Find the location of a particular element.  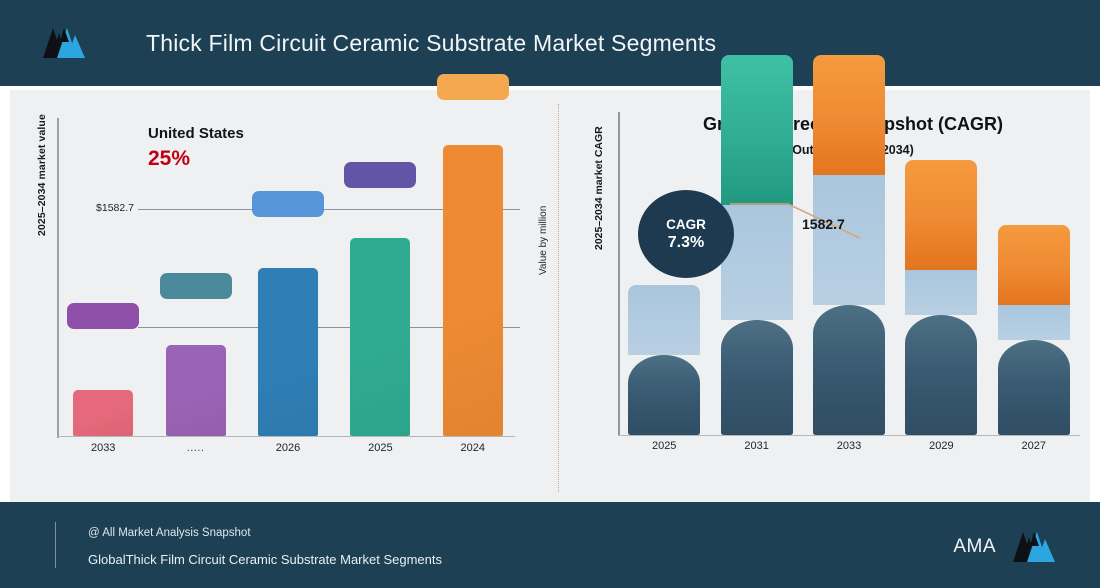

left-callout-label: United States is located at coordinates (196, 133).